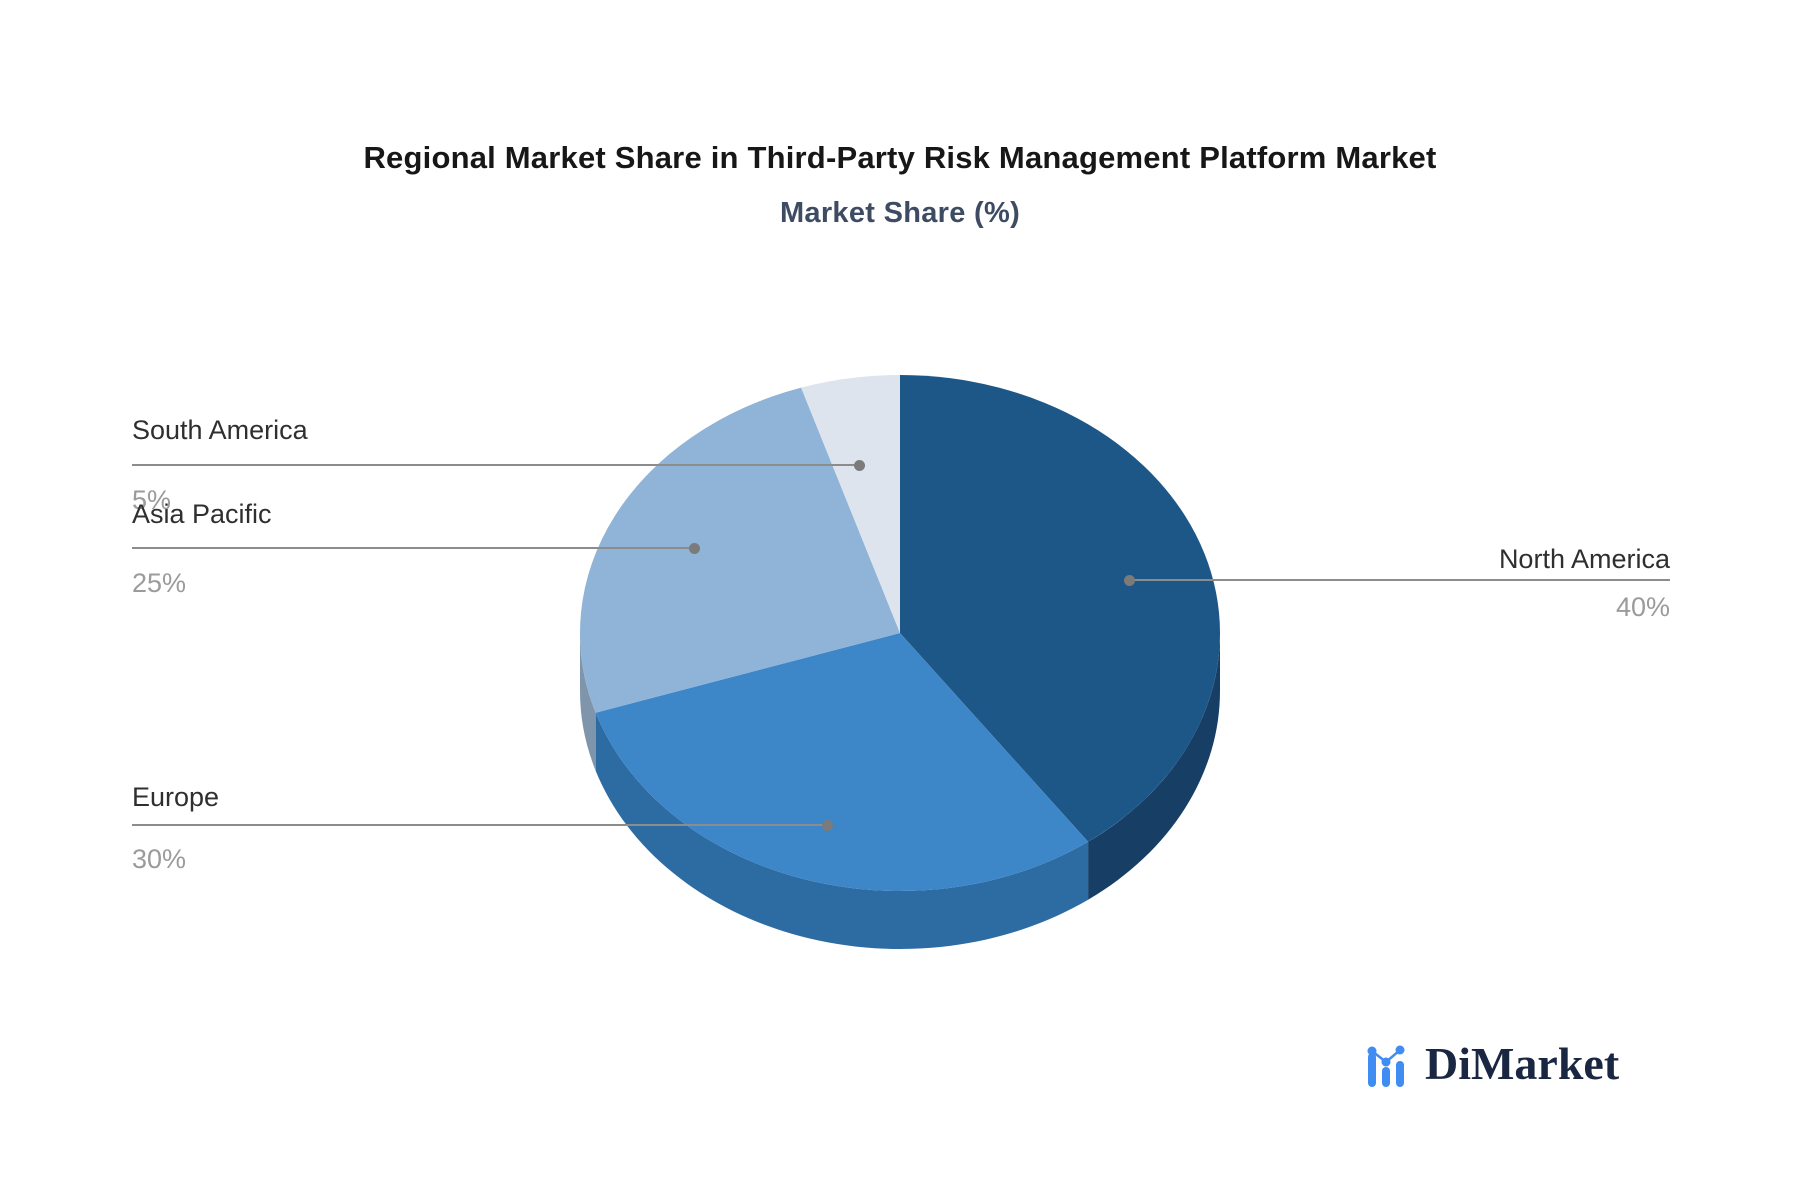 This screenshot has width=1800, height=1196. I want to click on slice-pct-europe: 30%, so click(159, 859).